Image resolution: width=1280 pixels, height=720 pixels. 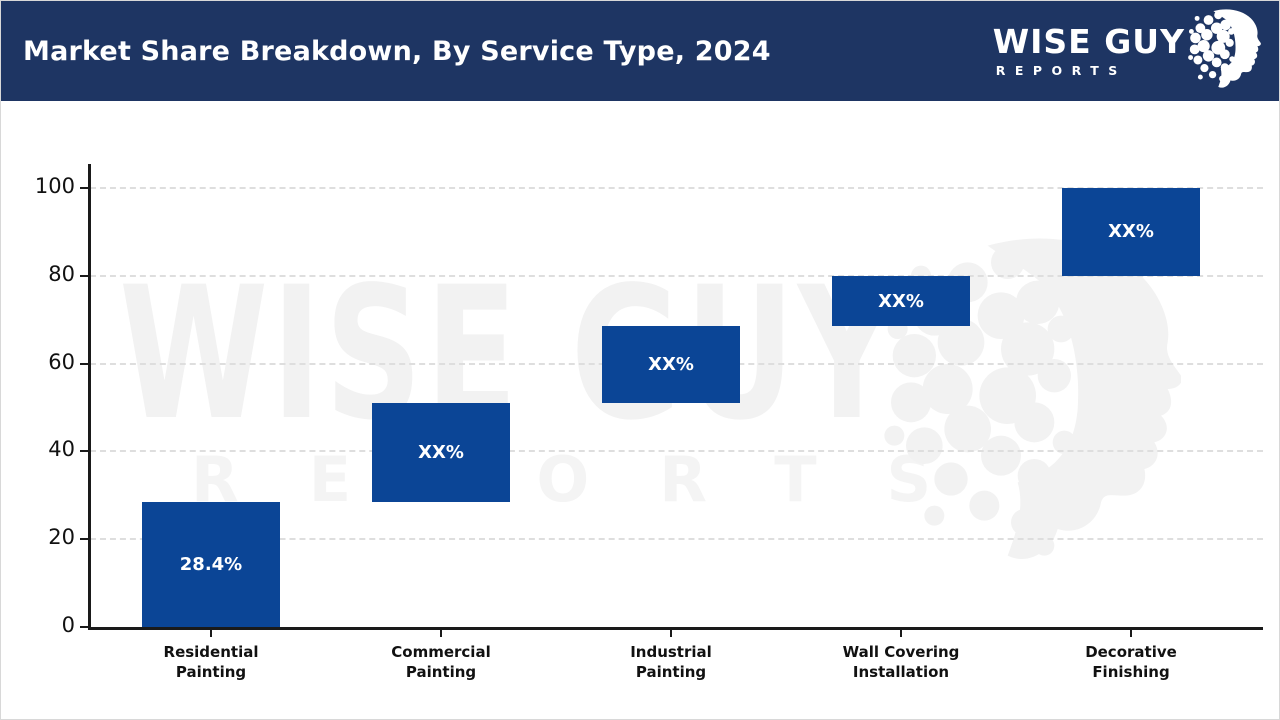 I want to click on x-category-label-line: Residential, so click(x=211, y=652).